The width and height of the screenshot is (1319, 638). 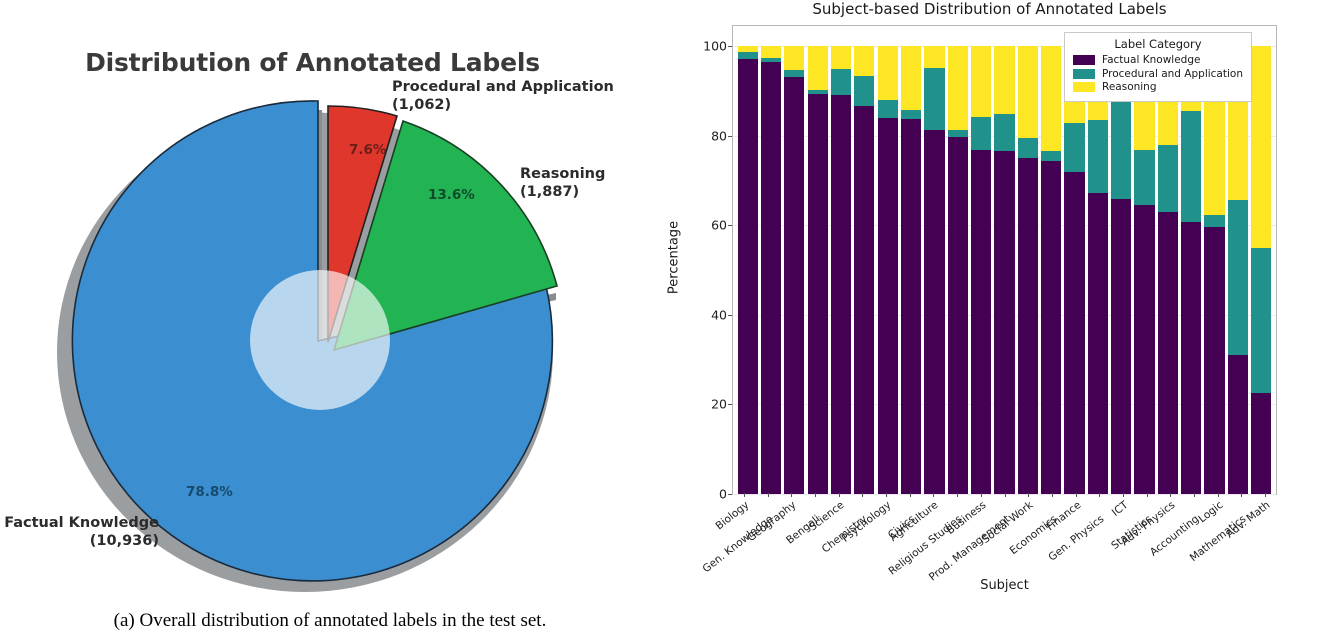 I want to click on legend-item-label: Procedural and Application, so click(x=1172, y=73).